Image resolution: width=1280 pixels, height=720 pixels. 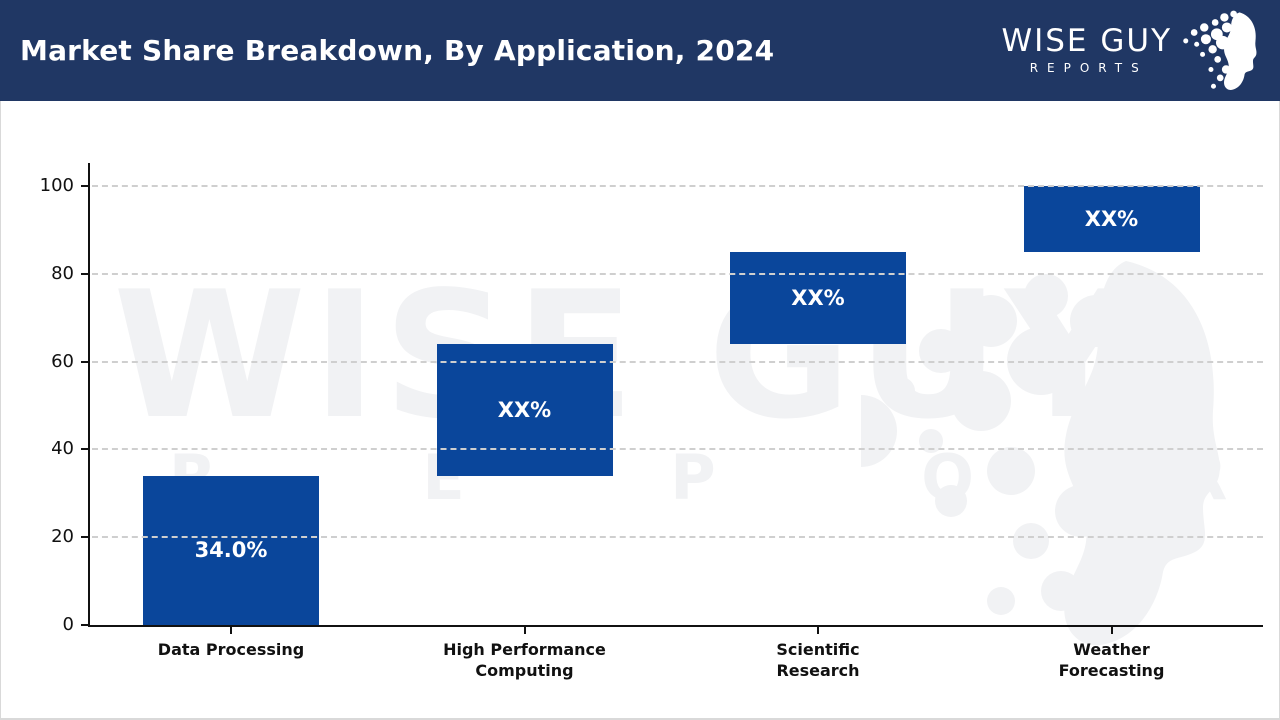 I want to click on bar-scientific-research: XX%, so click(x=818, y=298).